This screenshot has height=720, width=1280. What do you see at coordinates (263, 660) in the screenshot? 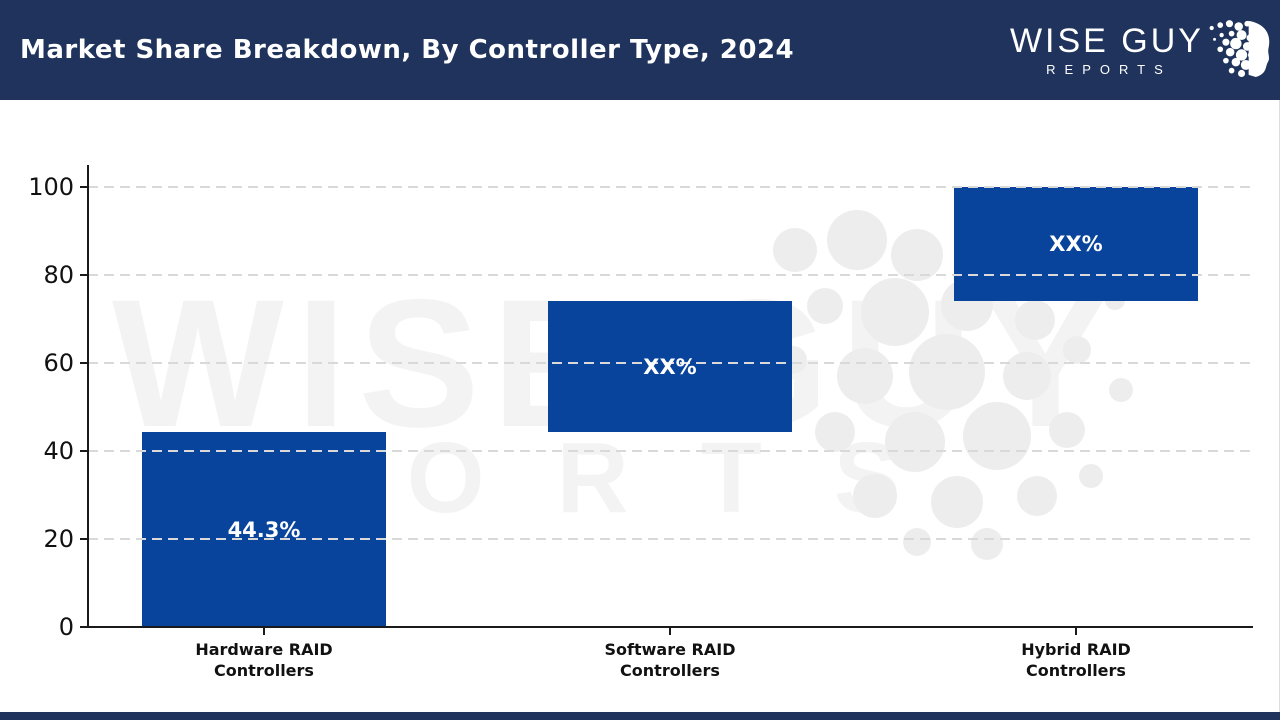
I see `x-category-label: Hardware RAID Controllers` at bounding box center [263, 660].